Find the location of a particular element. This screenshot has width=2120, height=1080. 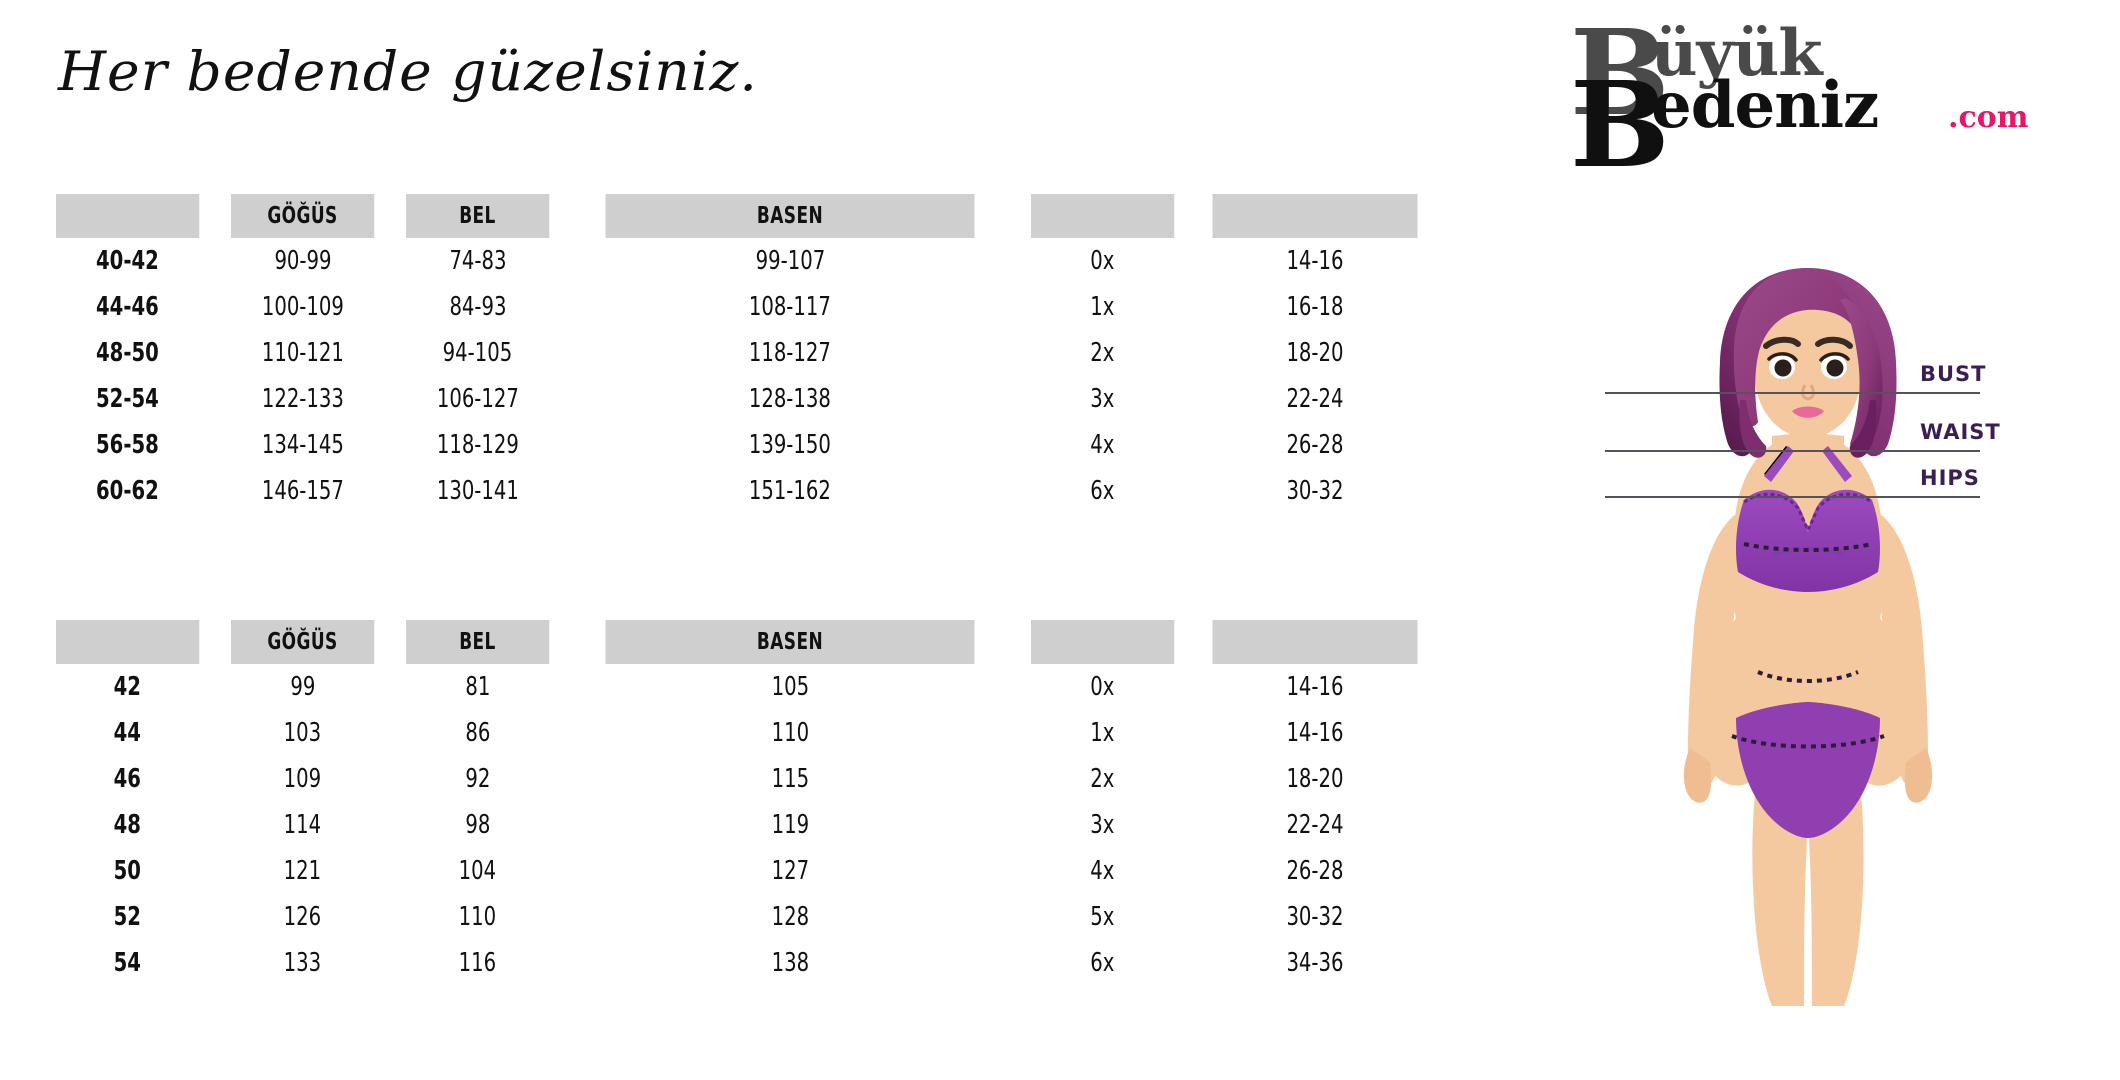

cell-value: 86 is located at coordinates (477, 733).